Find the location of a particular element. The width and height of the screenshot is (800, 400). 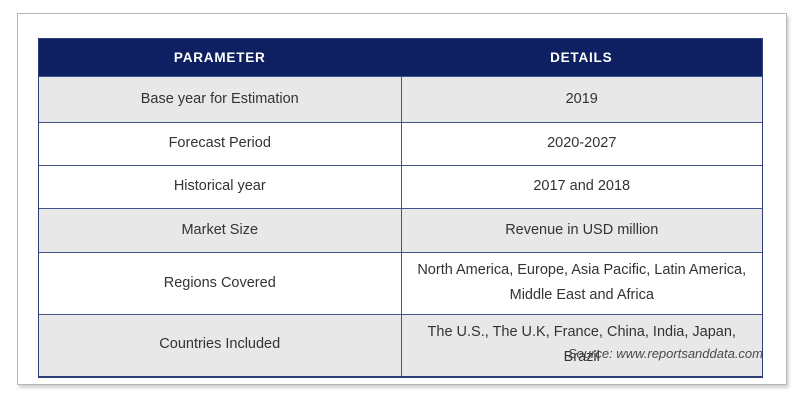

cell-parameter: Regions Covered is located at coordinates (219, 282).